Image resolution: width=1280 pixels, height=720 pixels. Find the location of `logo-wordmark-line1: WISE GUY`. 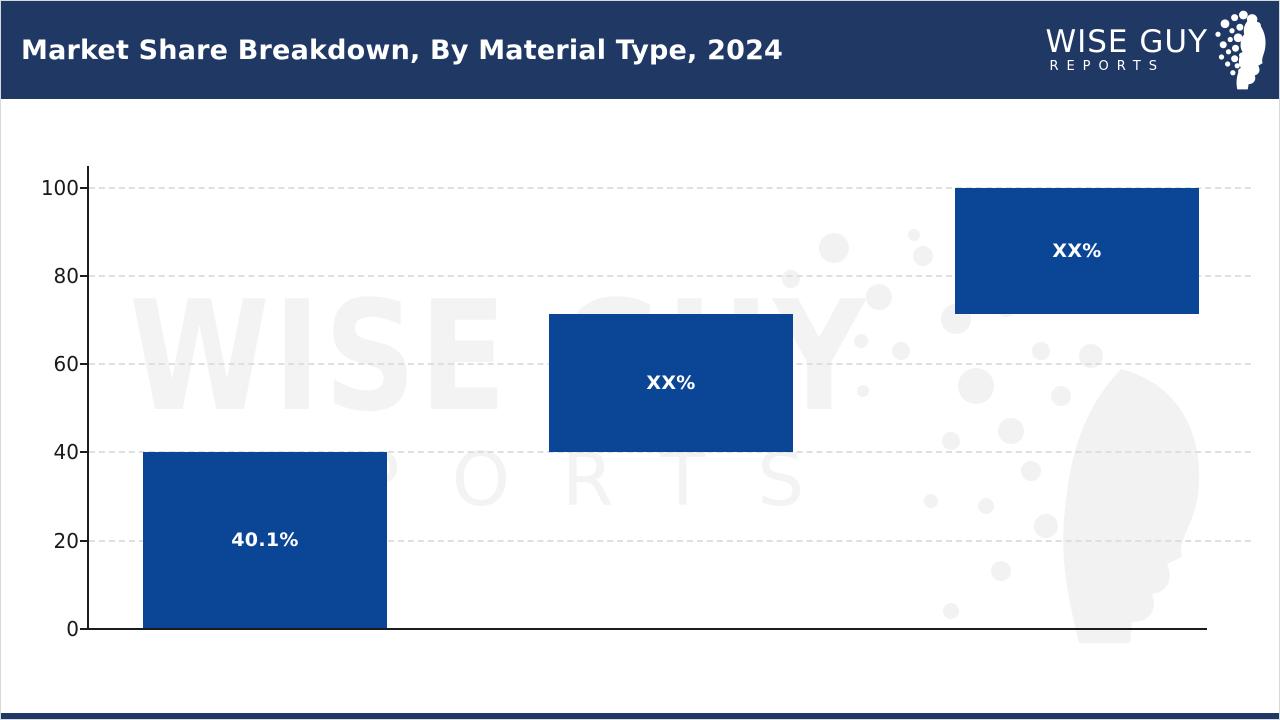

logo-wordmark-line1: WISE GUY is located at coordinates (1126, 42).